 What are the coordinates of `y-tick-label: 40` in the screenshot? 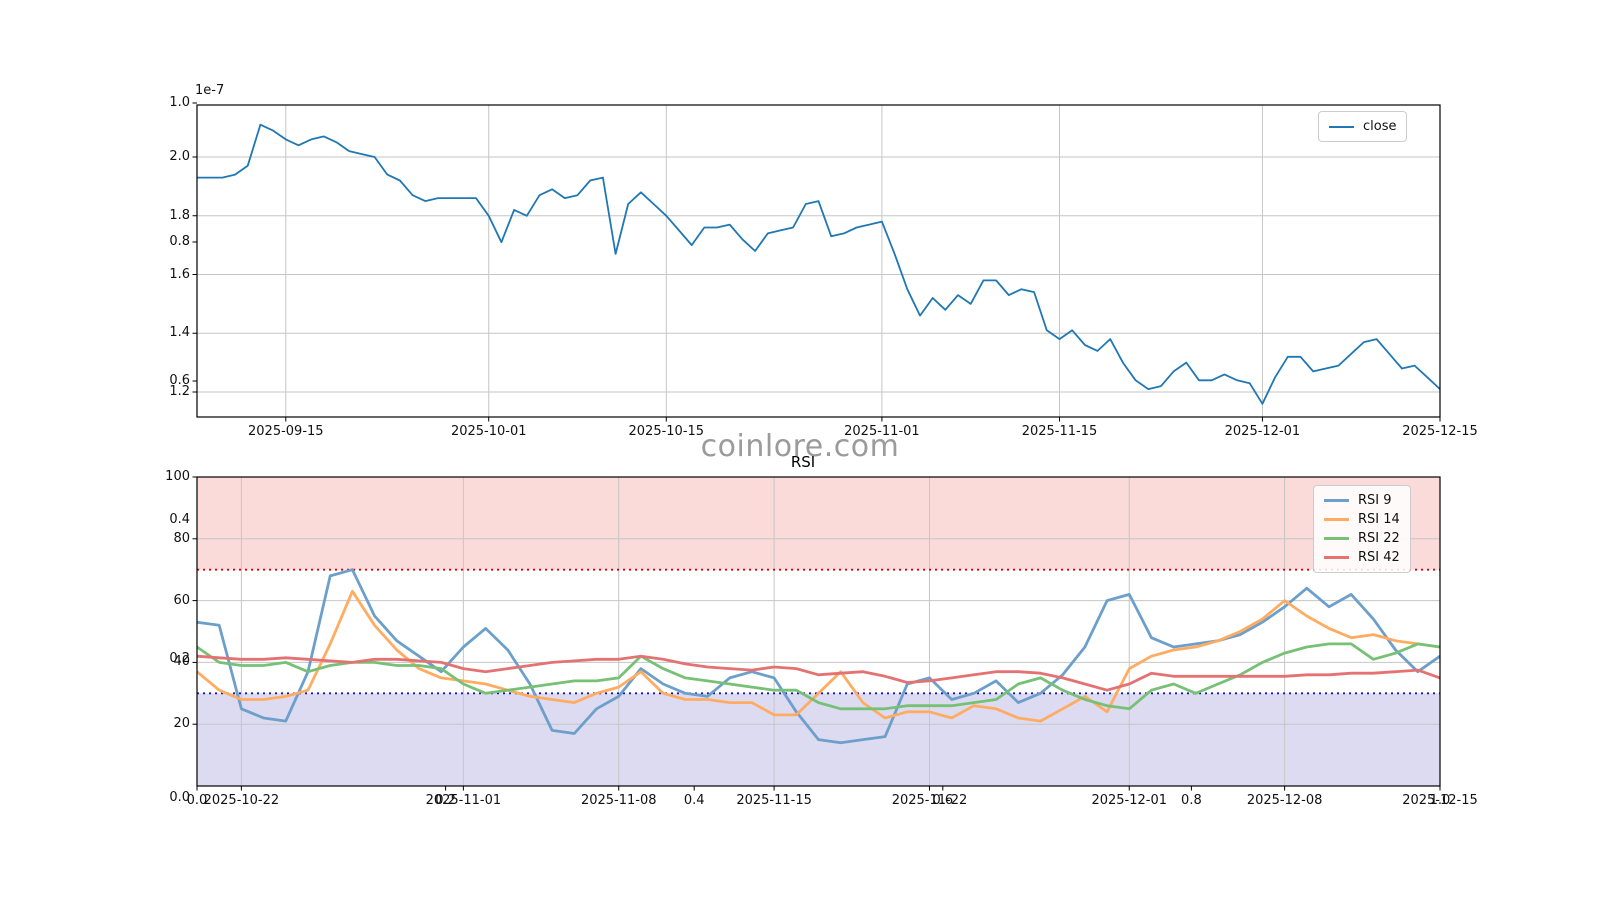 It's located at (181, 662).